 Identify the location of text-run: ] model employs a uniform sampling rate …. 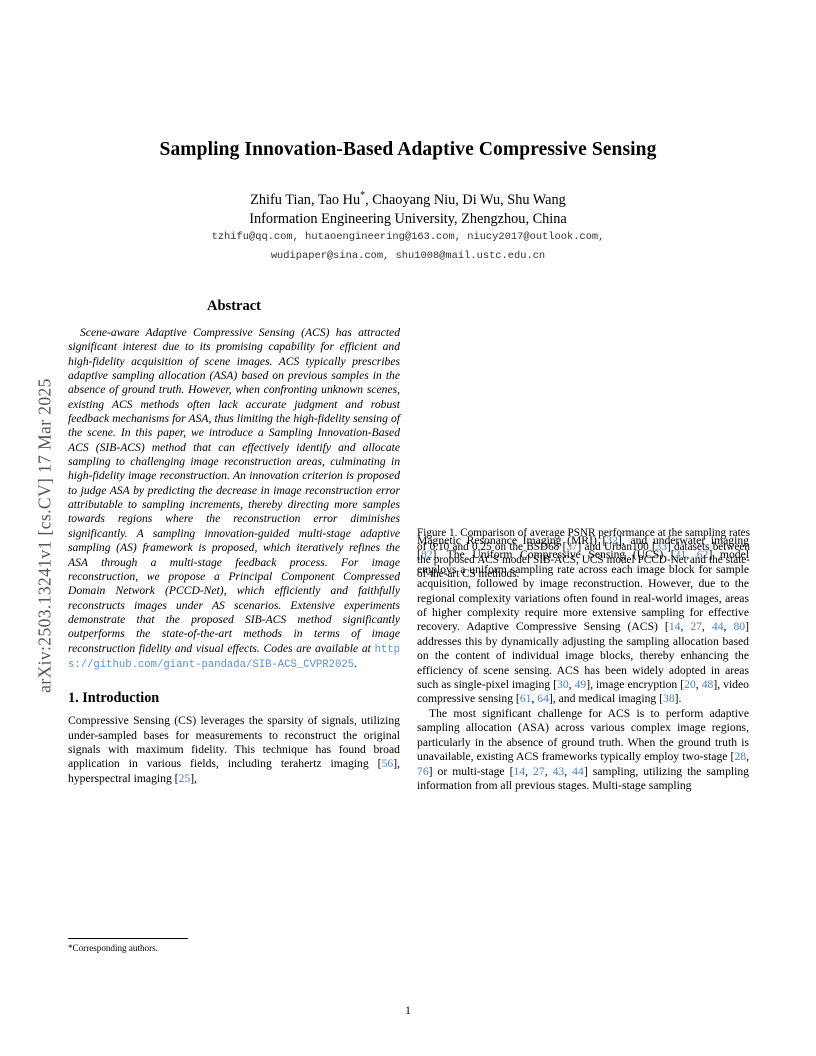
(583, 591).